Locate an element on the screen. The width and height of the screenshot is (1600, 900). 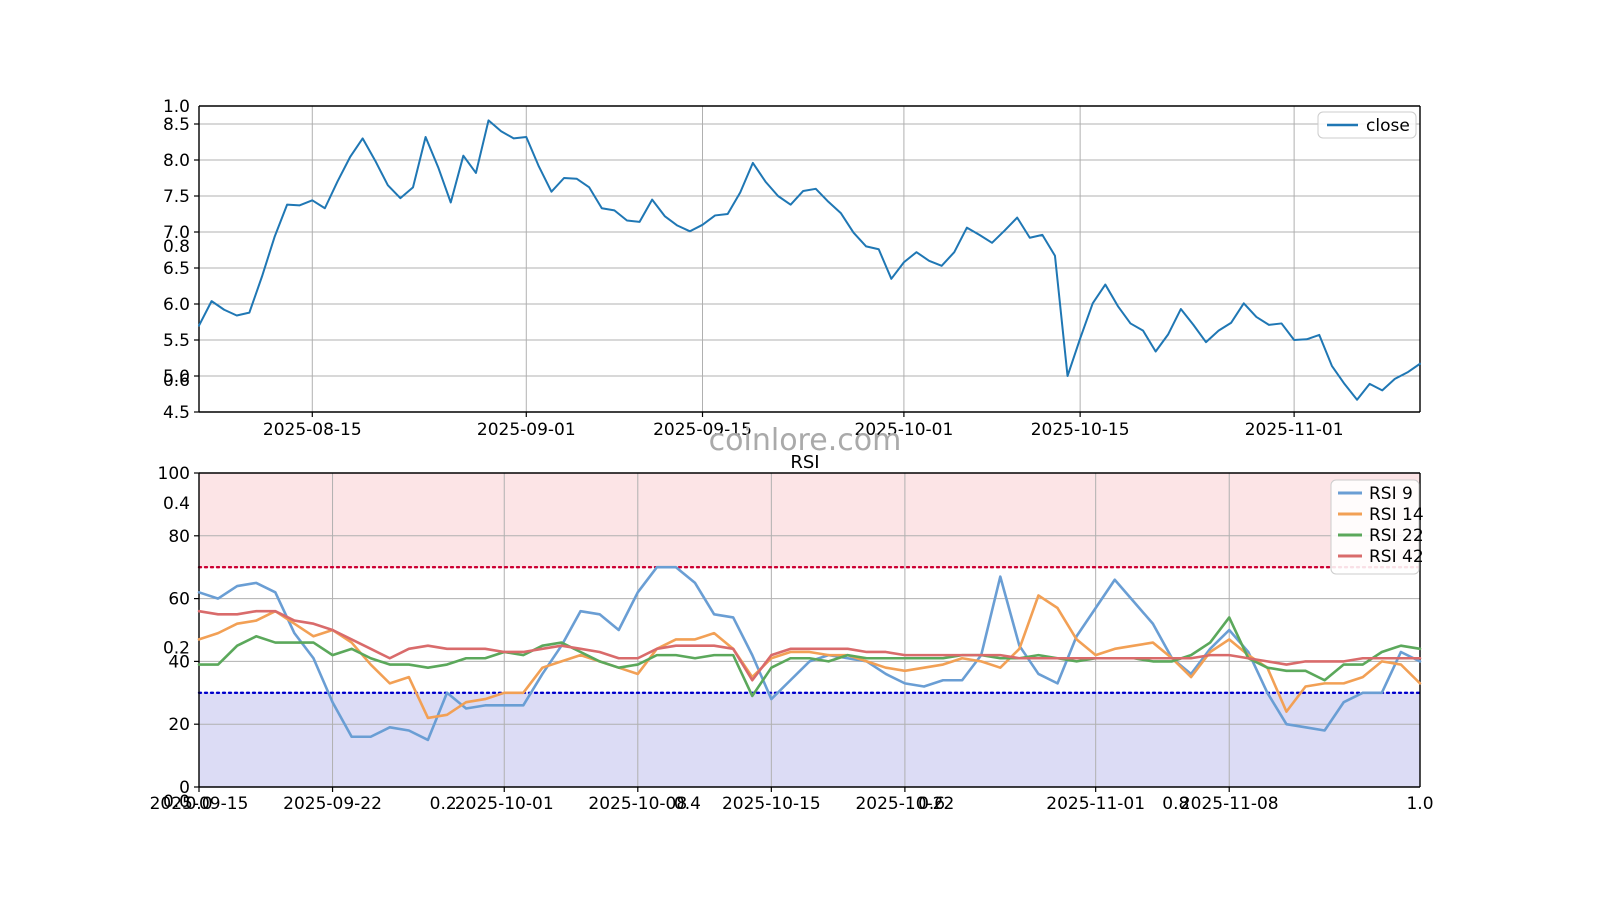
price-y-tick-label: 8.5 is located at coordinates (176, 125).